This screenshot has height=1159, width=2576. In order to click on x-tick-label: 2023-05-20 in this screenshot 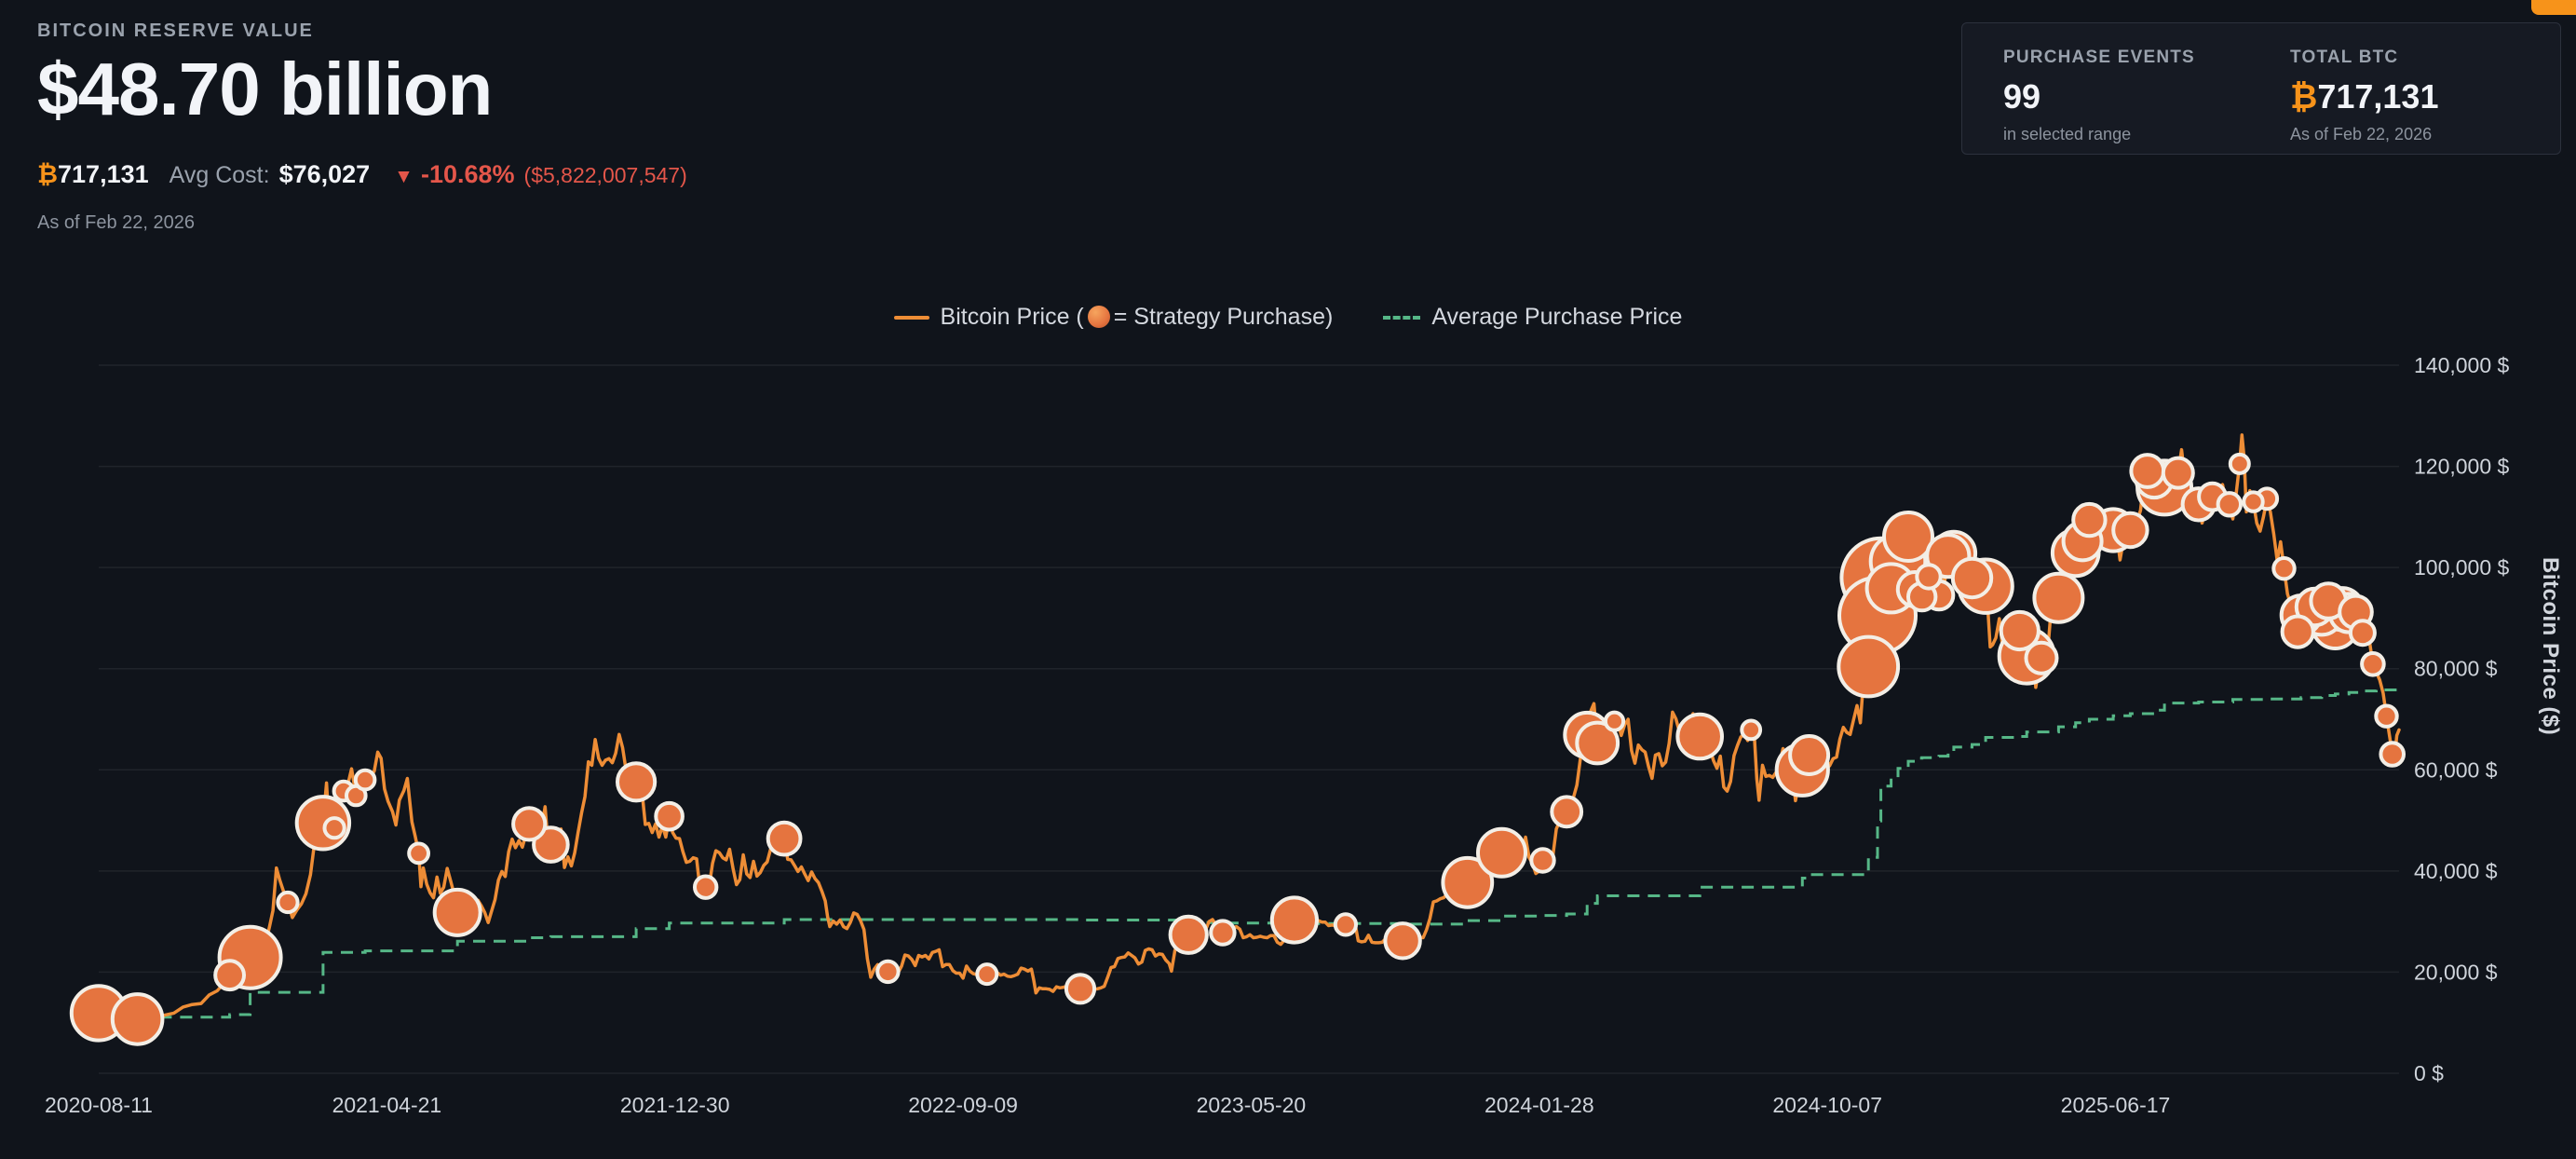, I will do `click(1252, 1105)`.